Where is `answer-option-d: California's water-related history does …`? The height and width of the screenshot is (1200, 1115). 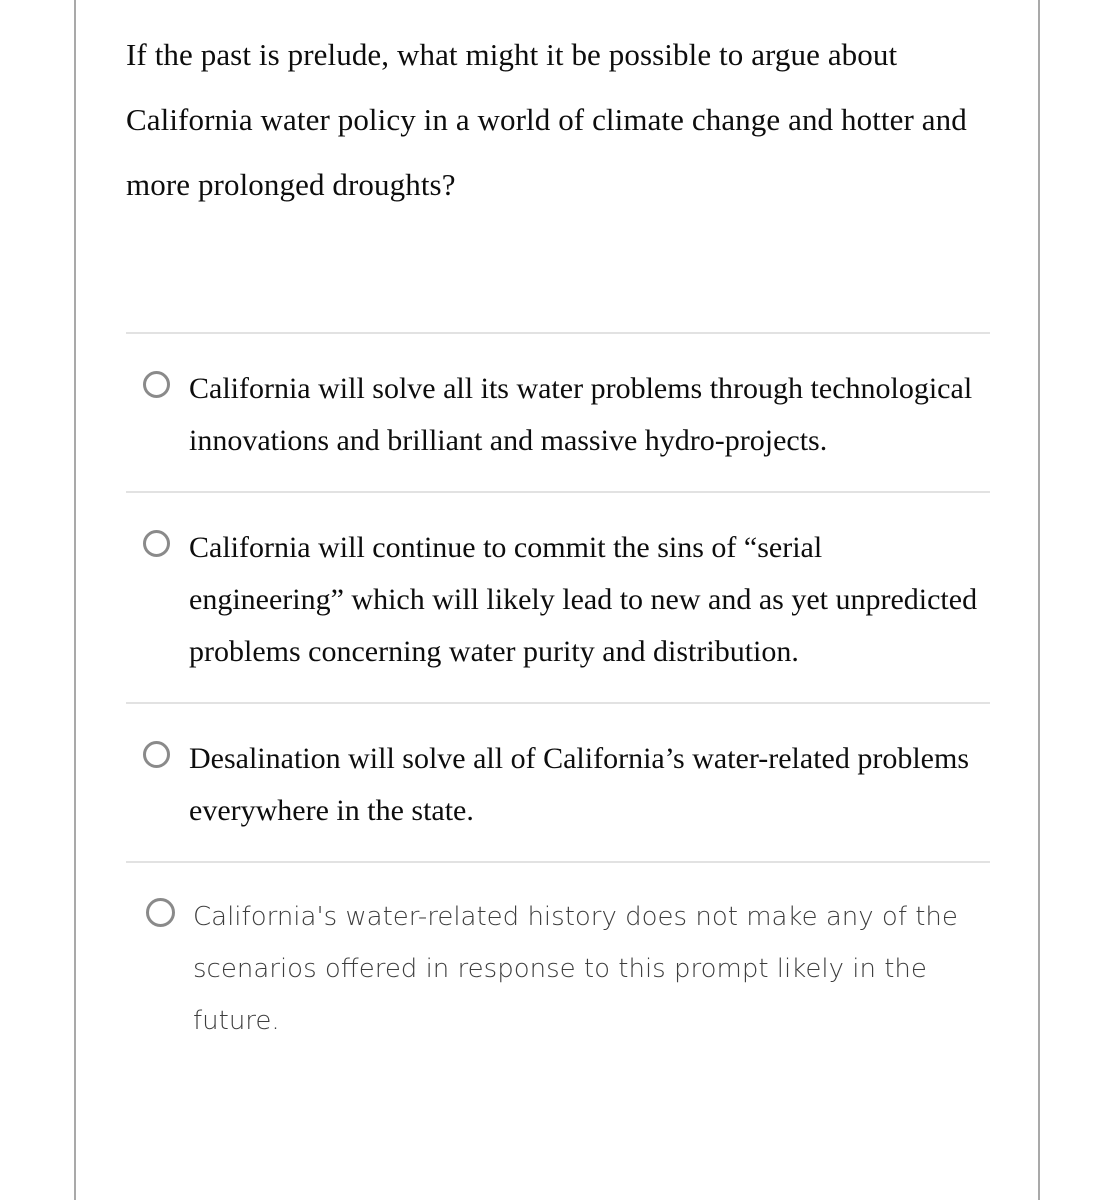
answer-option-d: California's water-related history does … is located at coordinates (558, 965).